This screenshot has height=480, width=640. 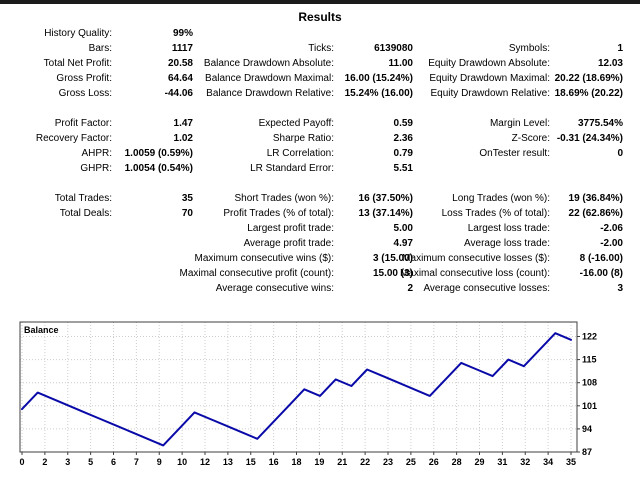 I want to click on stat-value: -2.00, so click(x=611, y=243).